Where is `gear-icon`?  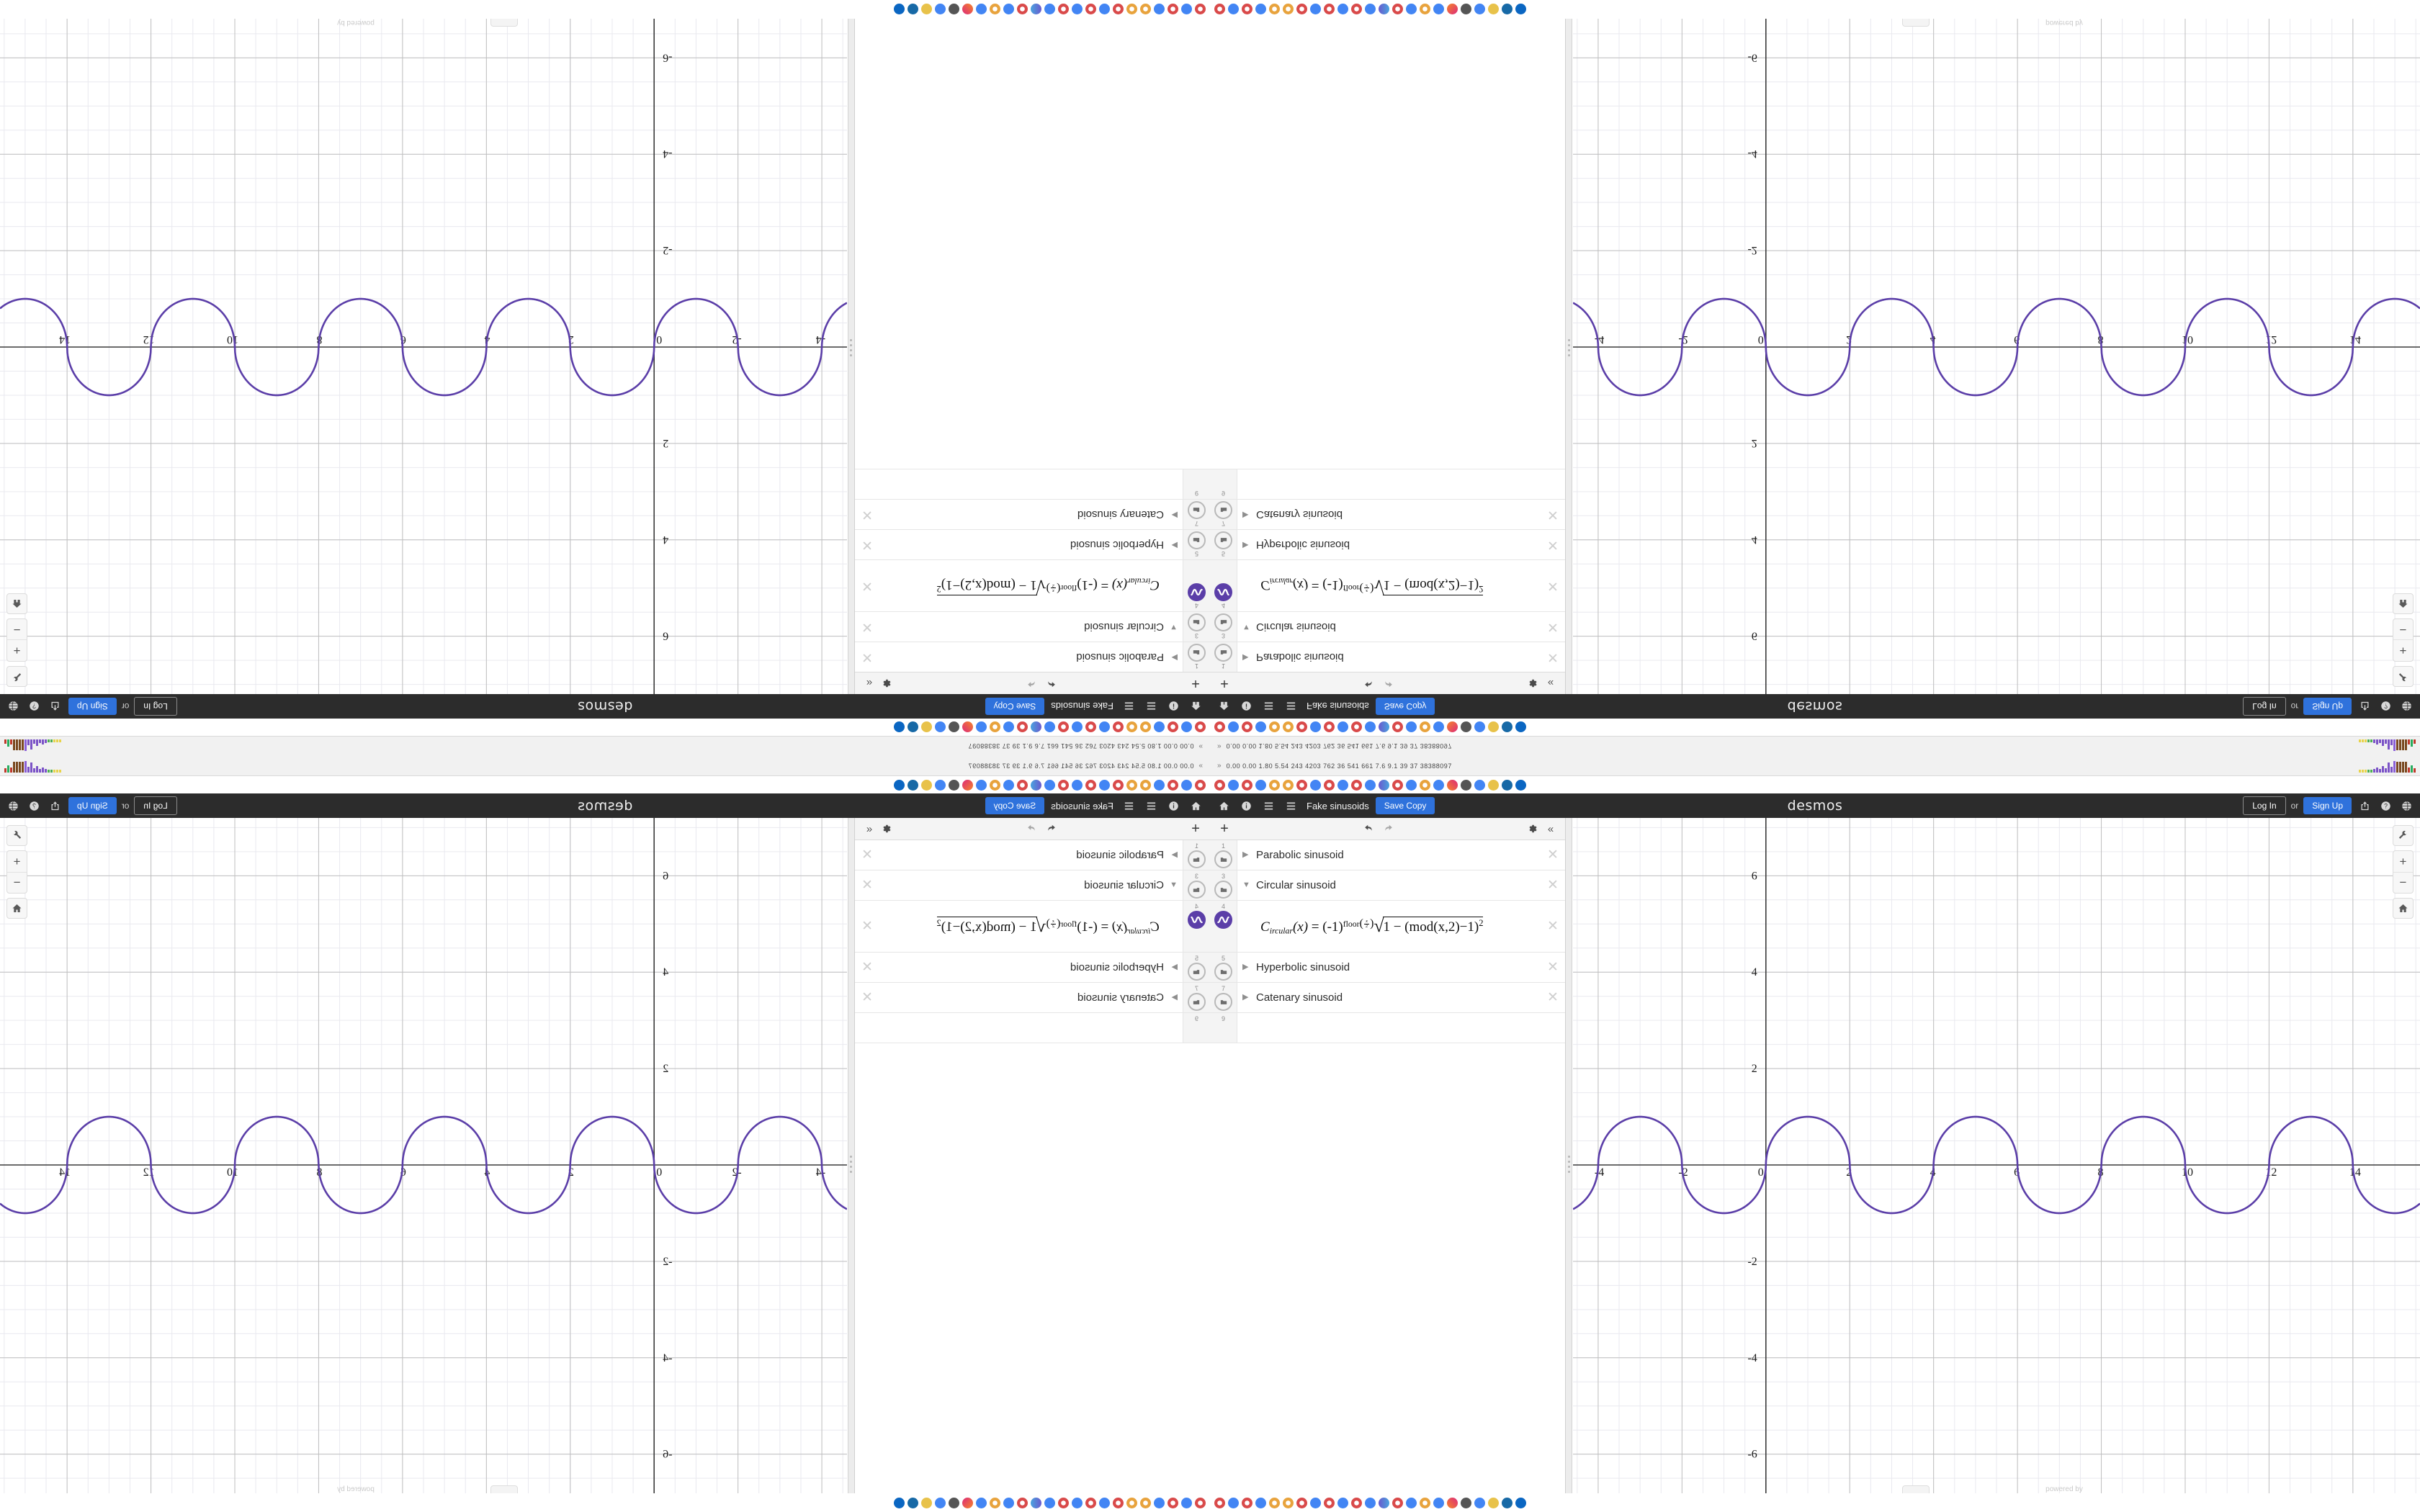
gear-icon is located at coordinates (888, 828).